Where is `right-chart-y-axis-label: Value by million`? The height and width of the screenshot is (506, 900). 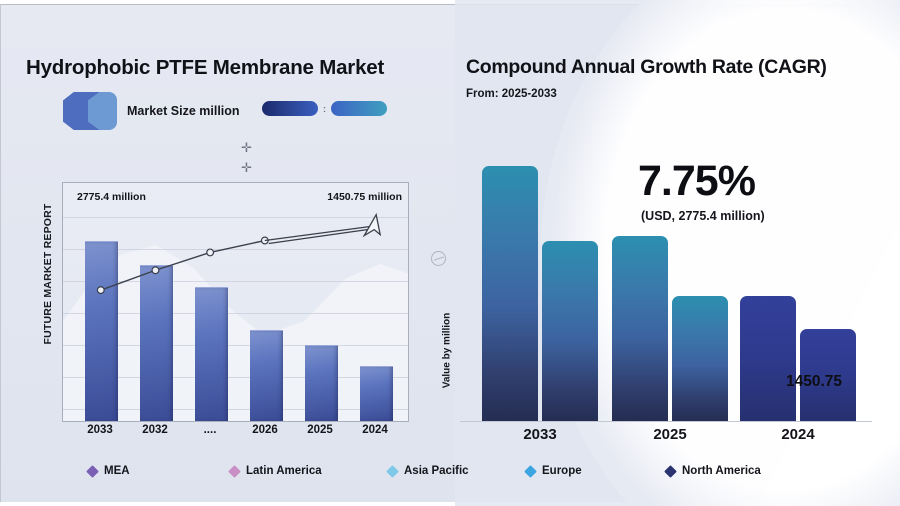
right-chart-y-axis-label: Value by million is located at coordinates (447, 350).